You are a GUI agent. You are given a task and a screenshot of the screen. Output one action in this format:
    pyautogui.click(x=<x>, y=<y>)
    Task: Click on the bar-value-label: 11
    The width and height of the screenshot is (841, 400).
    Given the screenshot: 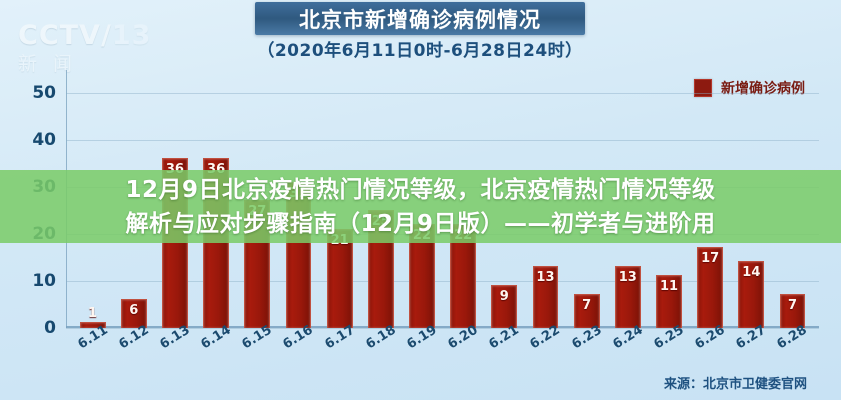 What is the action you would take?
    pyautogui.click(x=669, y=287)
    